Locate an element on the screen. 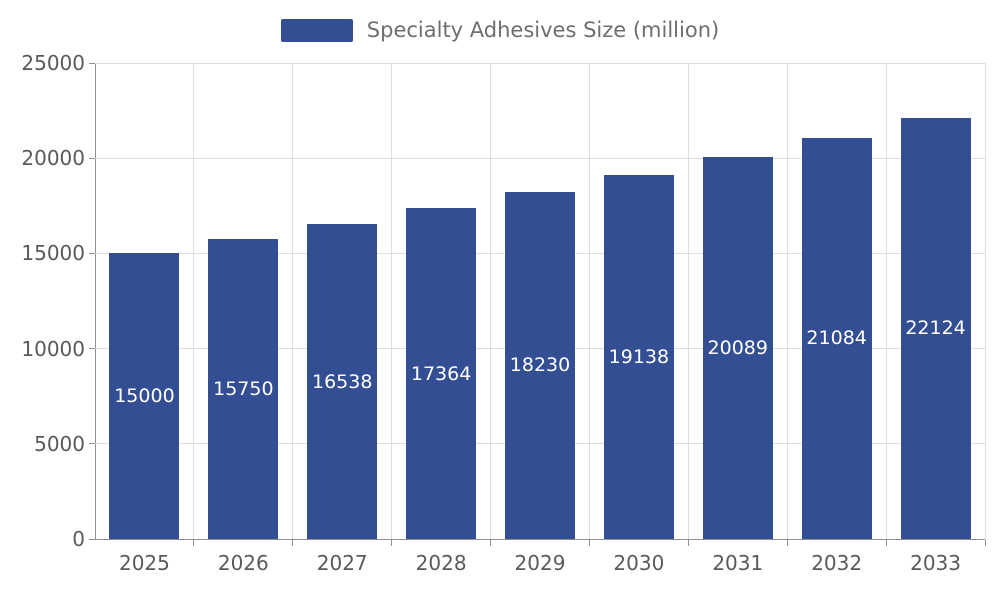 The width and height of the screenshot is (1000, 600). bar-2025: 15000 is located at coordinates (144, 396).